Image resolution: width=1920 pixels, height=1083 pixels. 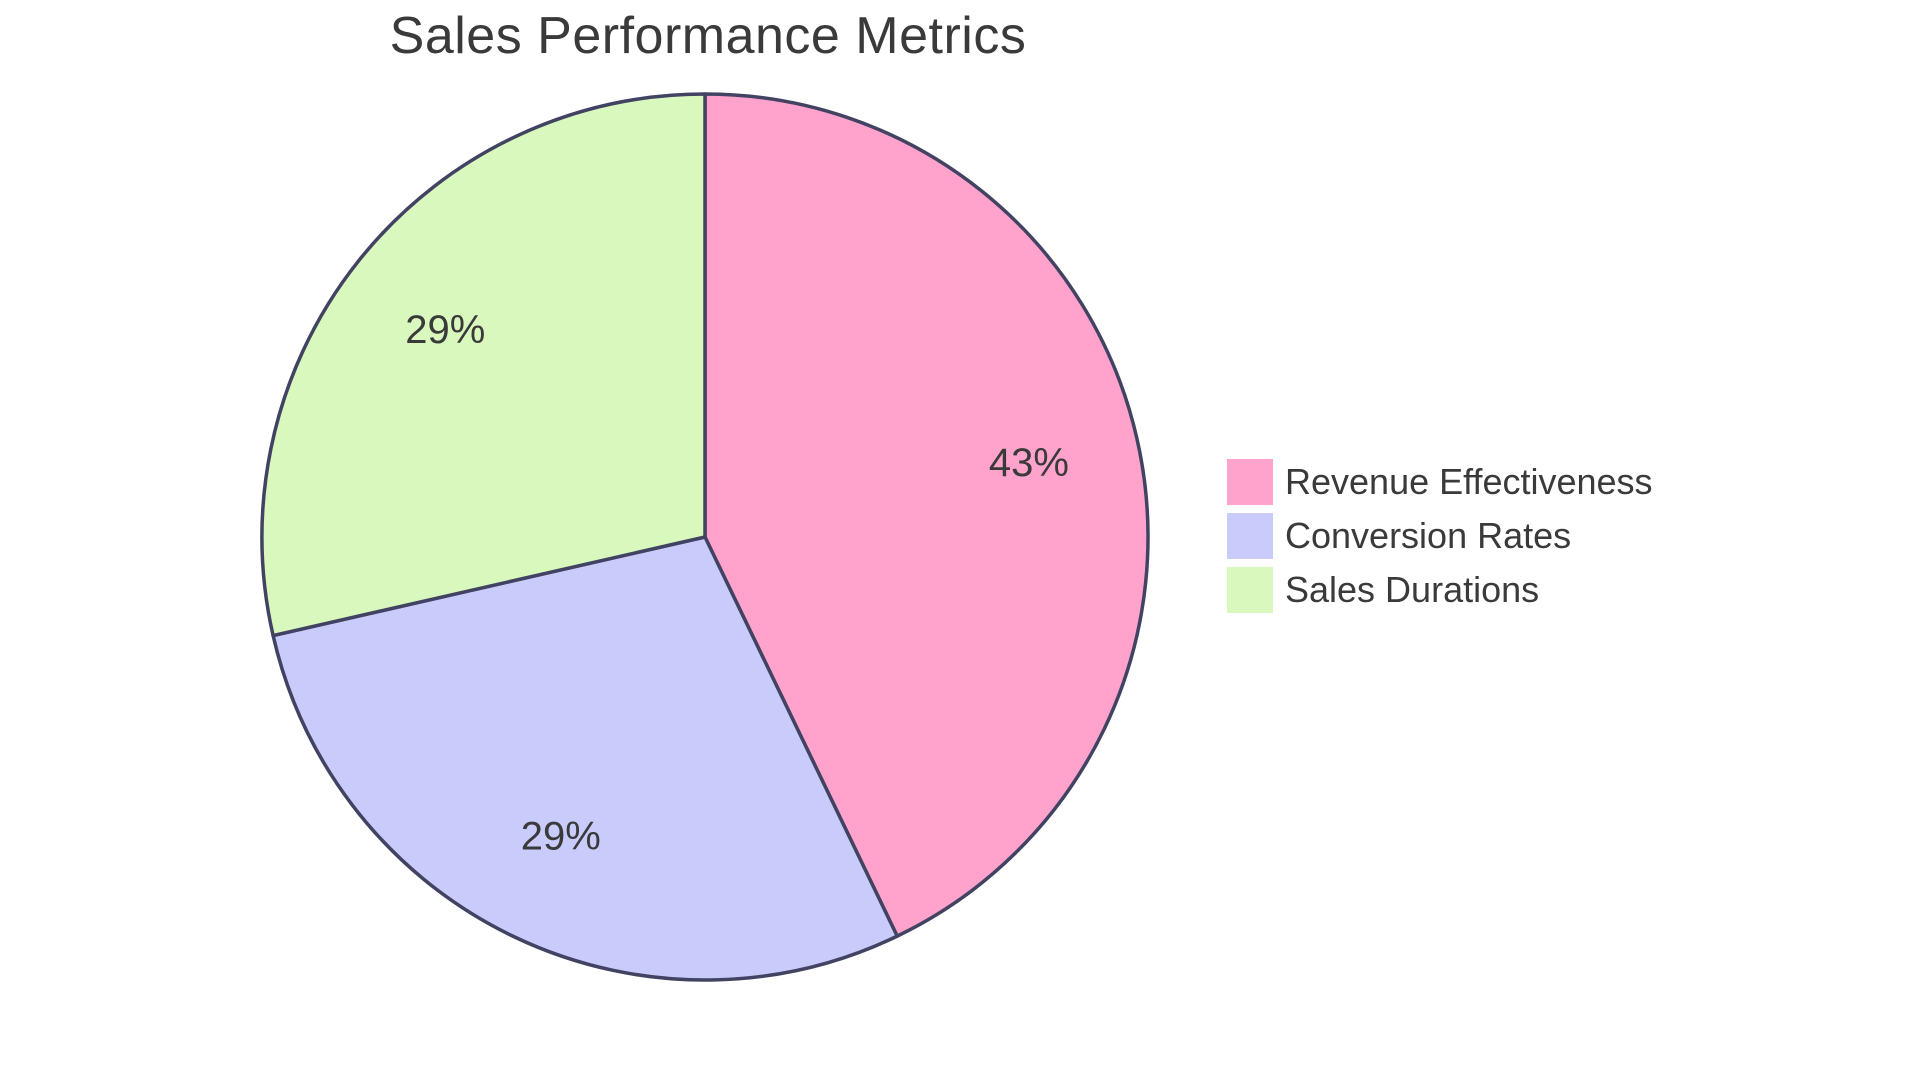 I want to click on legend-label-conversion-rates: Conversion Rates, so click(x=1428, y=535).